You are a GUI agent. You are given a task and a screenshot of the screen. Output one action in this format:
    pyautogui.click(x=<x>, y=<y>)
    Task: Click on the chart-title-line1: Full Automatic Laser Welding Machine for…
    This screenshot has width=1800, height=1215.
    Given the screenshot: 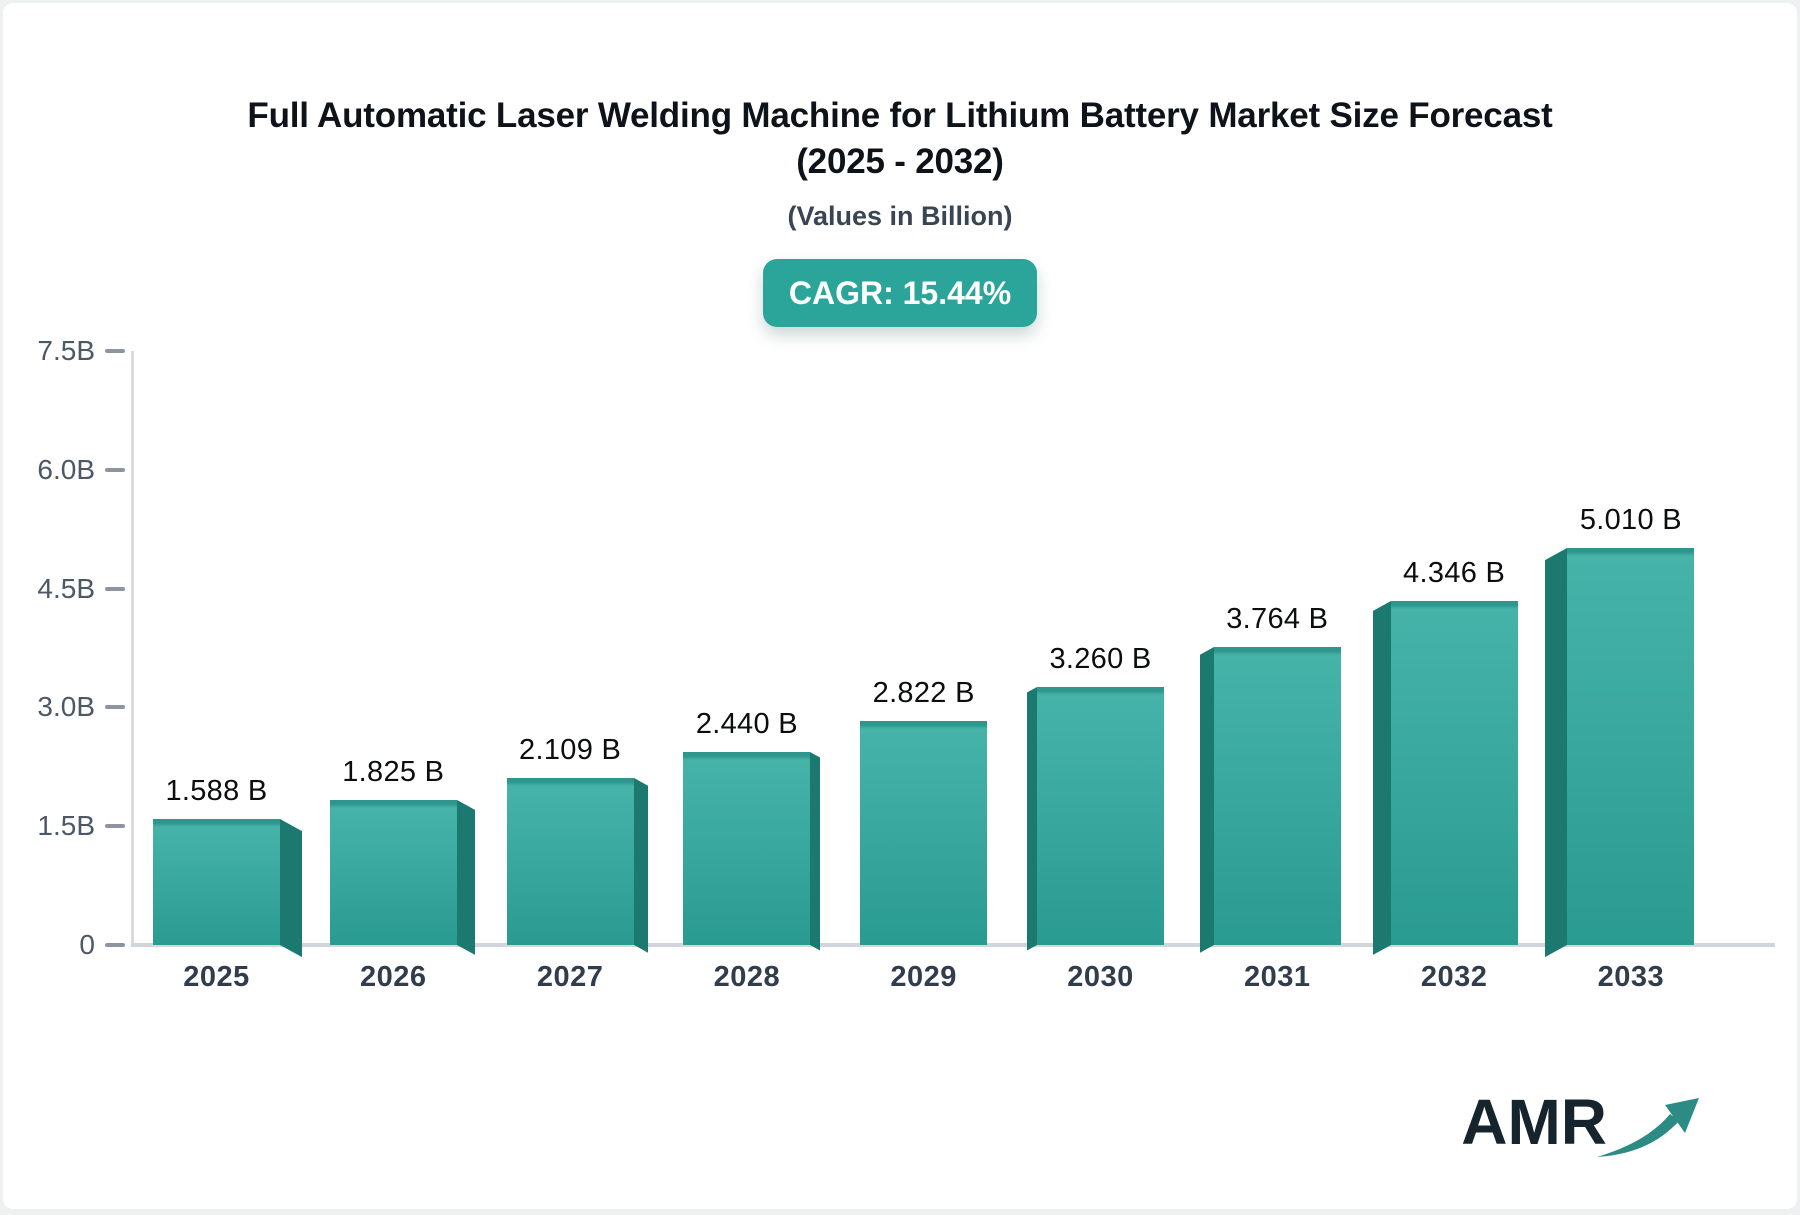 What is the action you would take?
    pyautogui.click(x=900, y=115)
    